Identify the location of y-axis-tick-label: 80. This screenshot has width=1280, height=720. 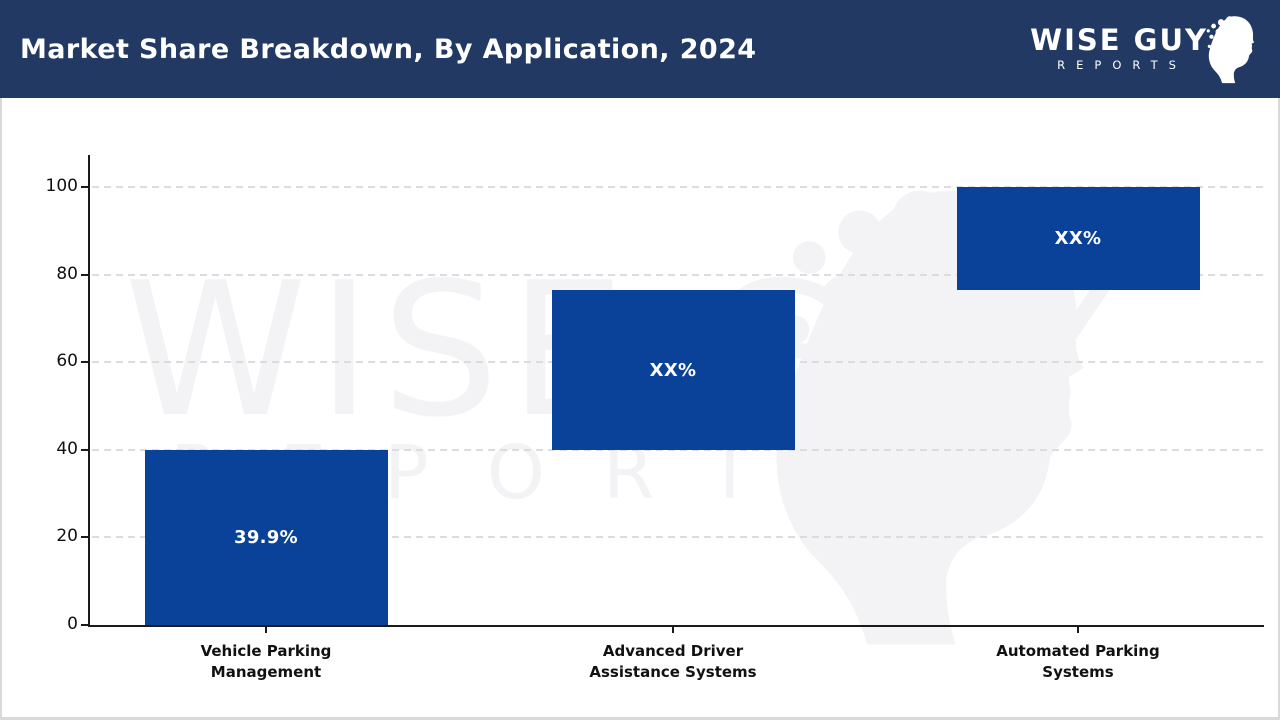
(67, 273).